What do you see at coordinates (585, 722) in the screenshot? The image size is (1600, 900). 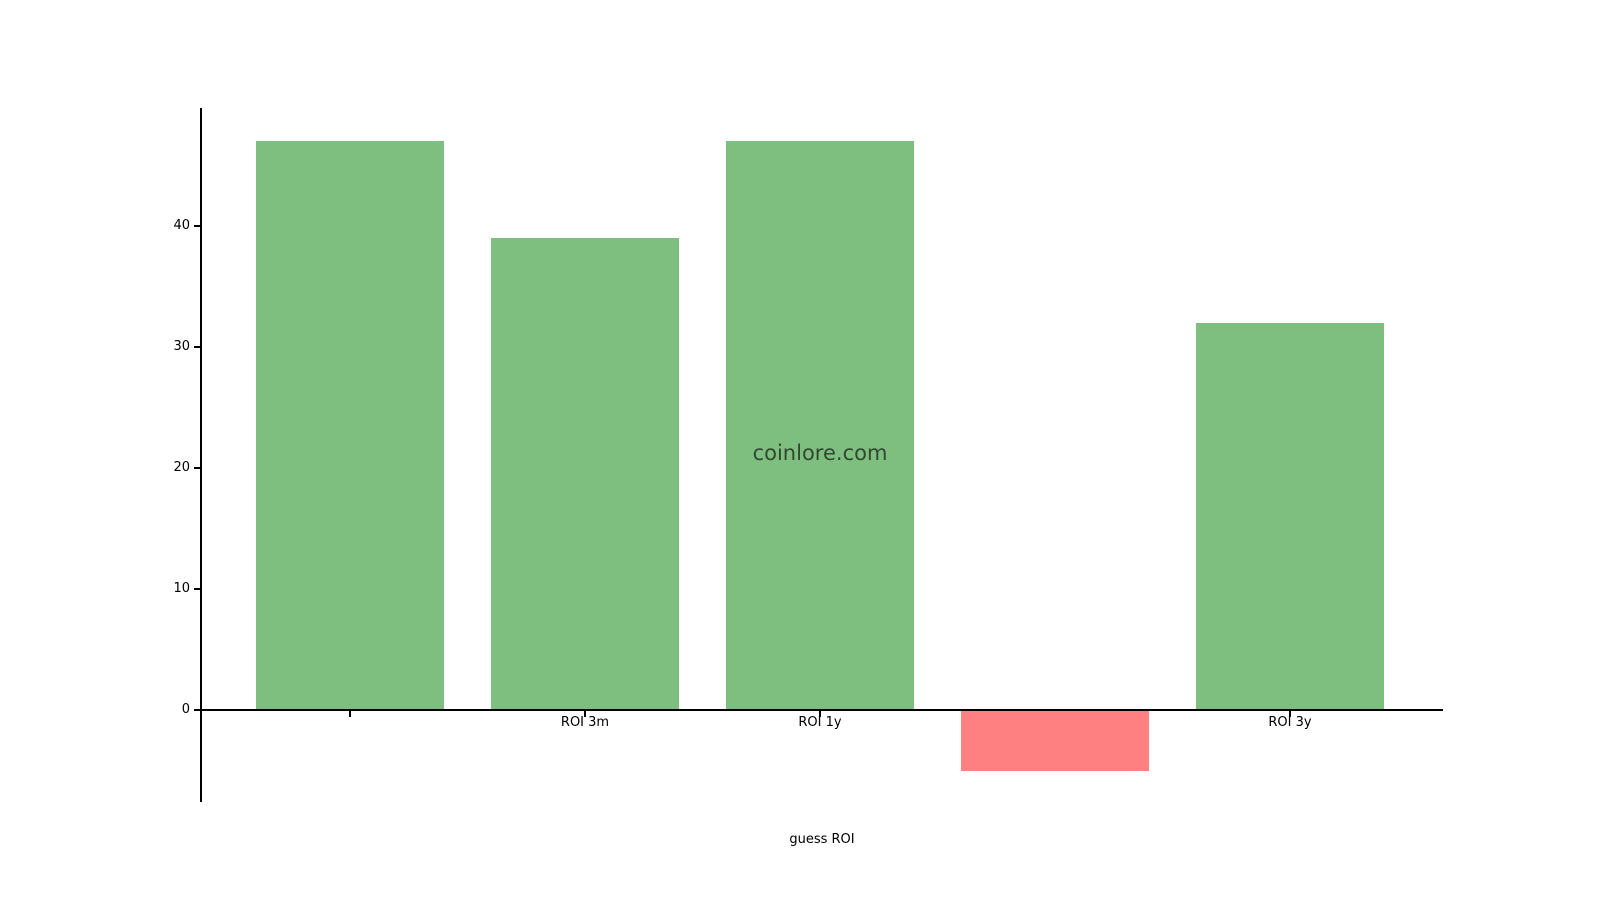 I see `x-tick-label: ROI 3m` at bounding box center [585, 722].